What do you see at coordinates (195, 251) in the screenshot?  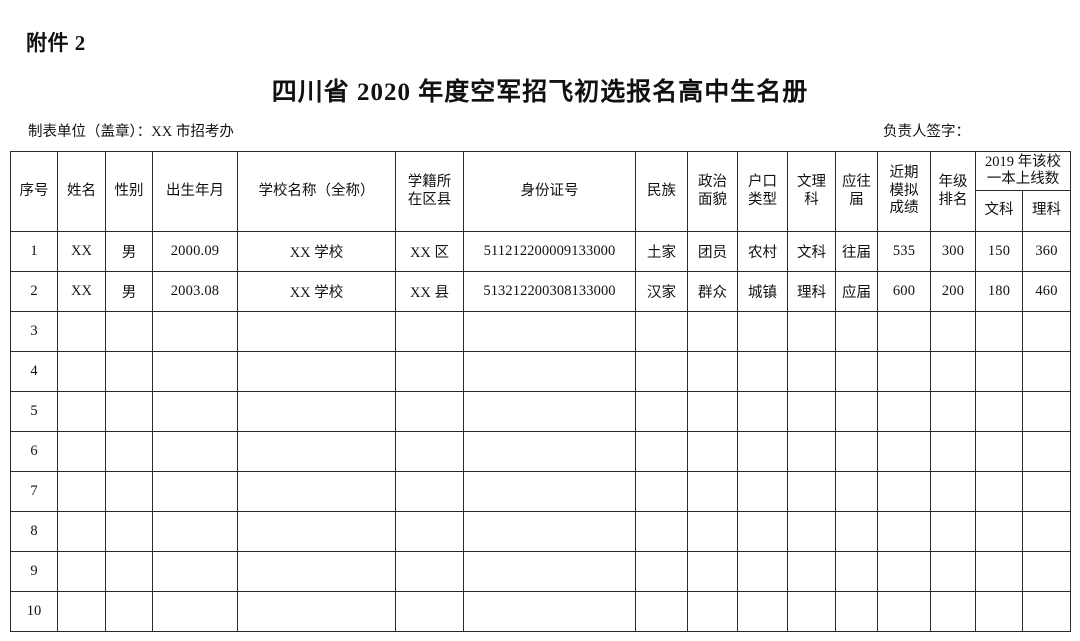 I see `cell-birth: 2000.09` at bounding box center [195, 251].